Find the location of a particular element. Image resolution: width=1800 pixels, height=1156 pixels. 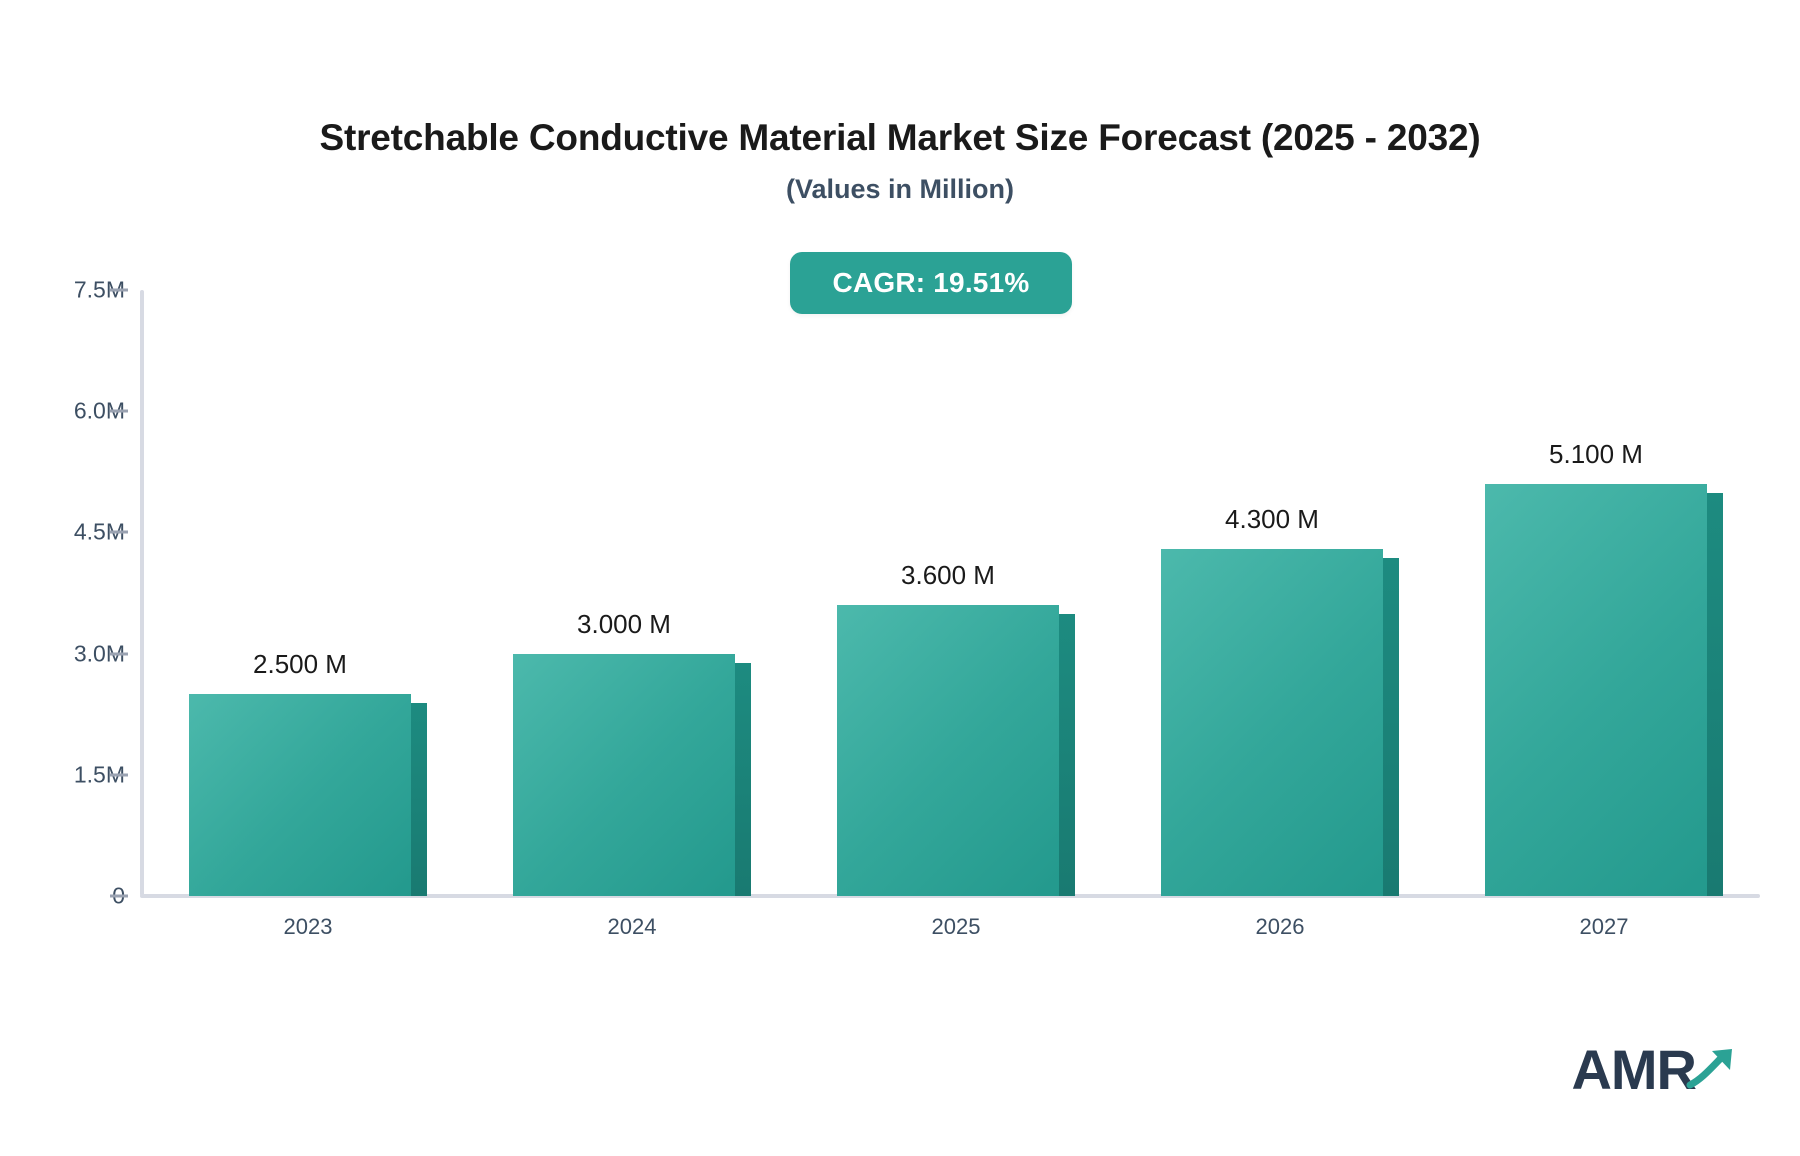

bar-column: 4.300 M 2026 is located at coordinates (1280, 614).